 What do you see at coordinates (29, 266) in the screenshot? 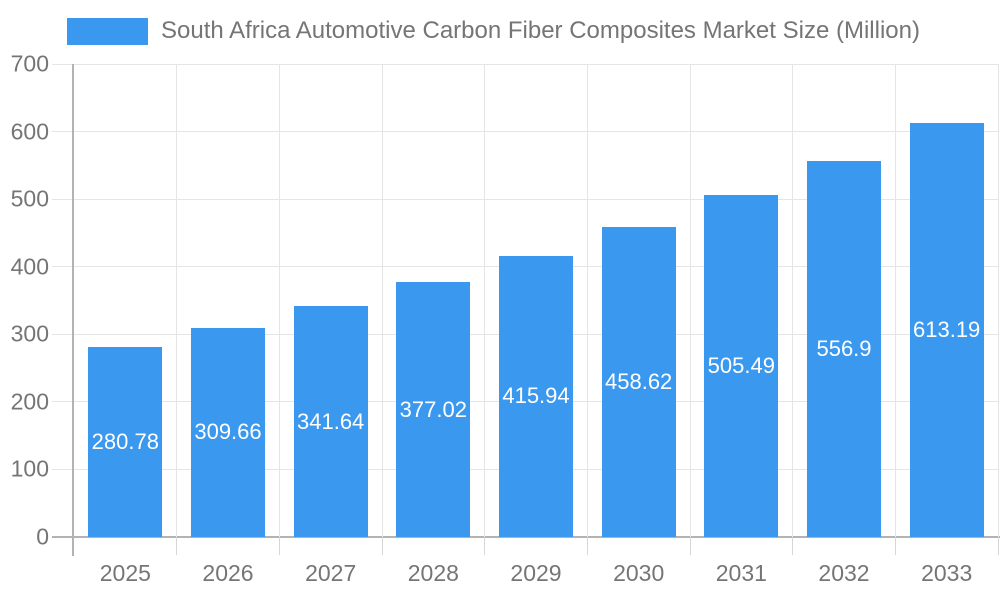
I see `y-tick-label: 400` at bounding box center [29, 266].